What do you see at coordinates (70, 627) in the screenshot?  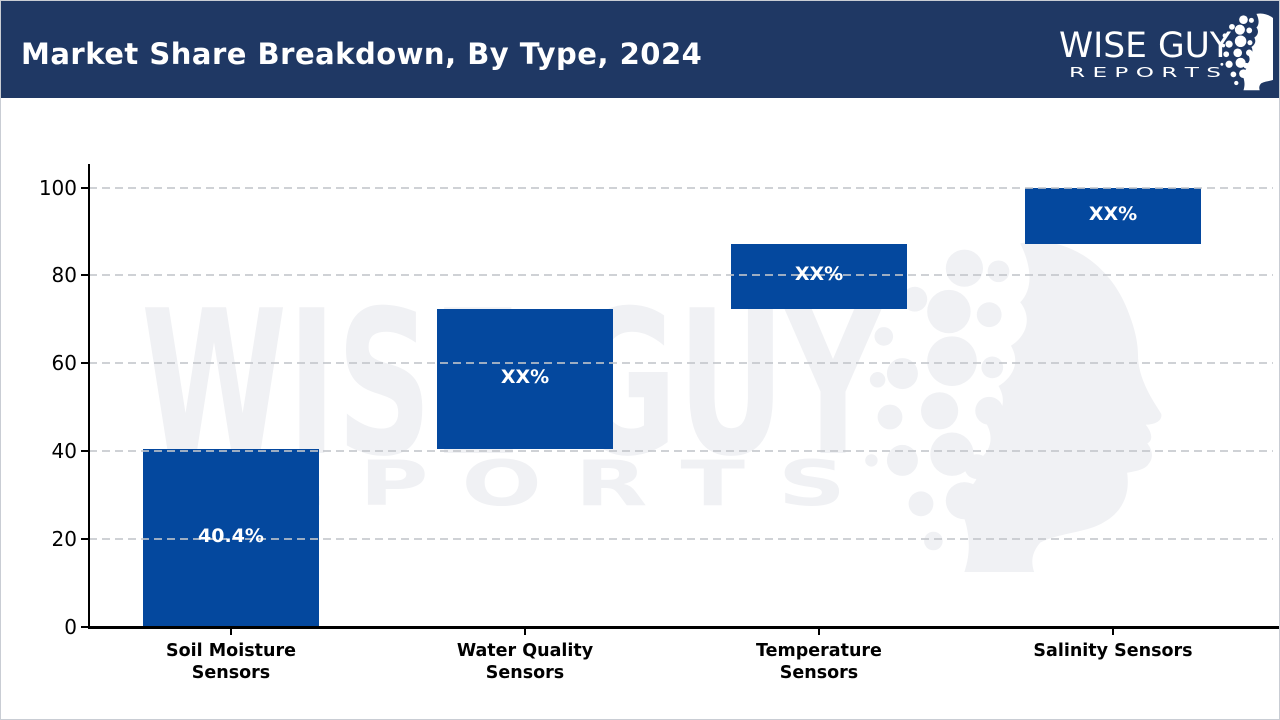 I see `y-axis-tick-label: 0` at bounding box center [70, 627].